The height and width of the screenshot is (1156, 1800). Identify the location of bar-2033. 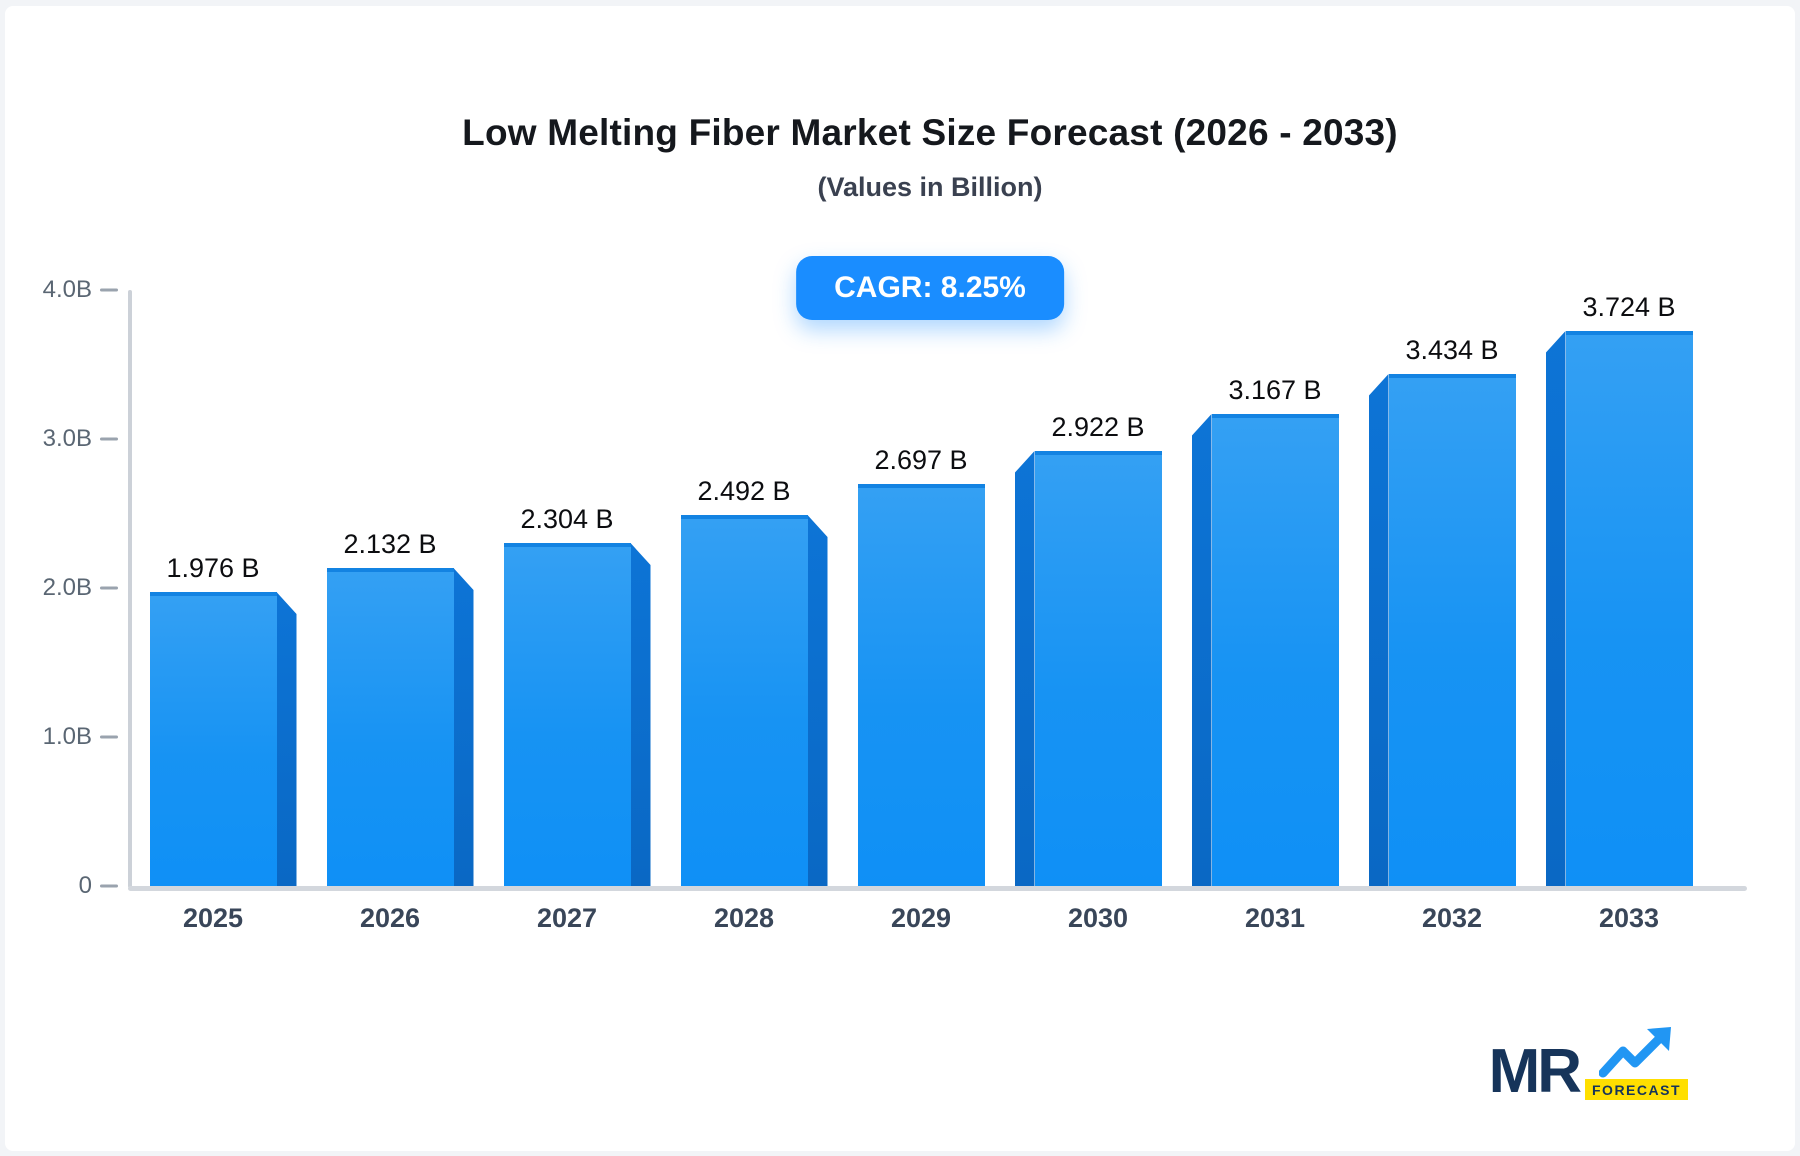
(1629, 608).